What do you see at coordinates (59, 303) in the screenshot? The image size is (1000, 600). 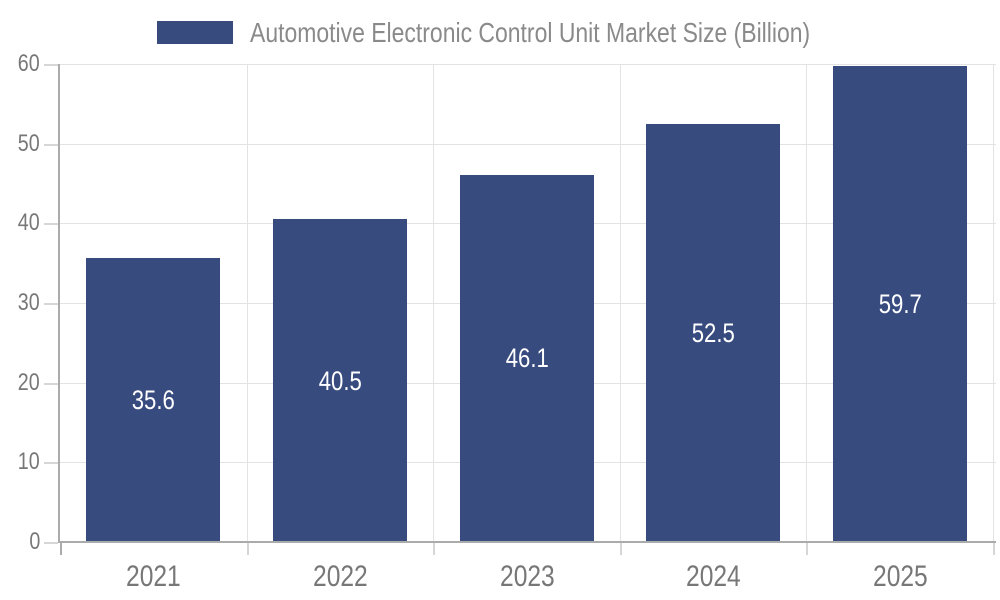 I see `y-axis-line` at bounding box center [59, 303].